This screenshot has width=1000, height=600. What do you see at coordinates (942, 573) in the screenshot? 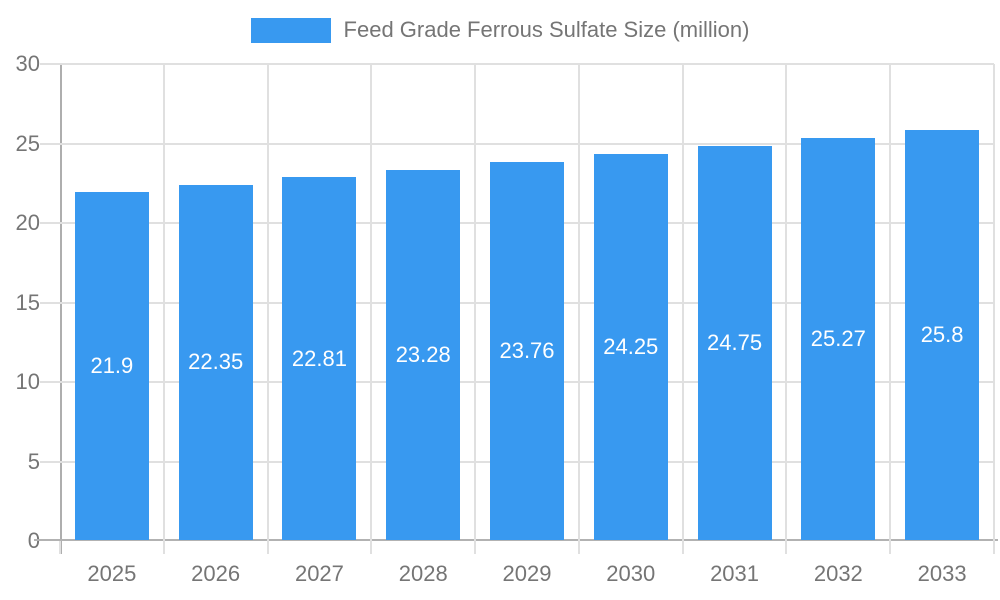
I see `x-axis-category-label: 2033` at bounding box center [942, 573].